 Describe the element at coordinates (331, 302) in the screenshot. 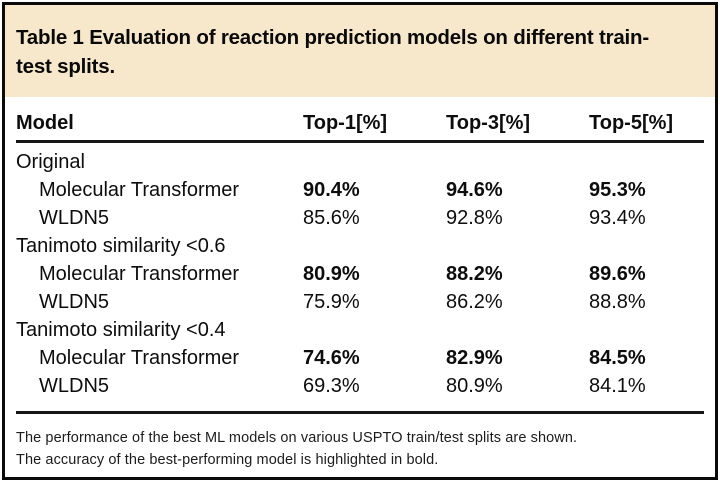

I see `top1-value: 75.9%` at that location.